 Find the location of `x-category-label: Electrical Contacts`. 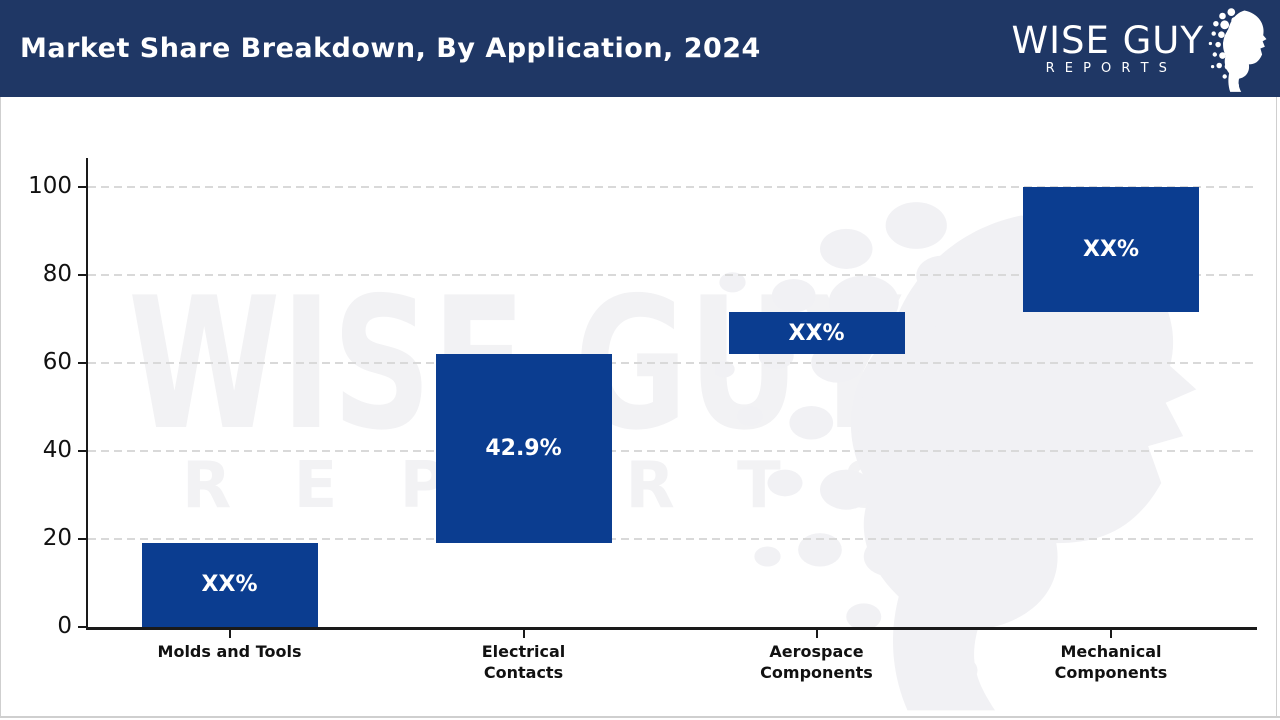

x-category-label: Electrical Contacts is located at coordinates (523, 662).